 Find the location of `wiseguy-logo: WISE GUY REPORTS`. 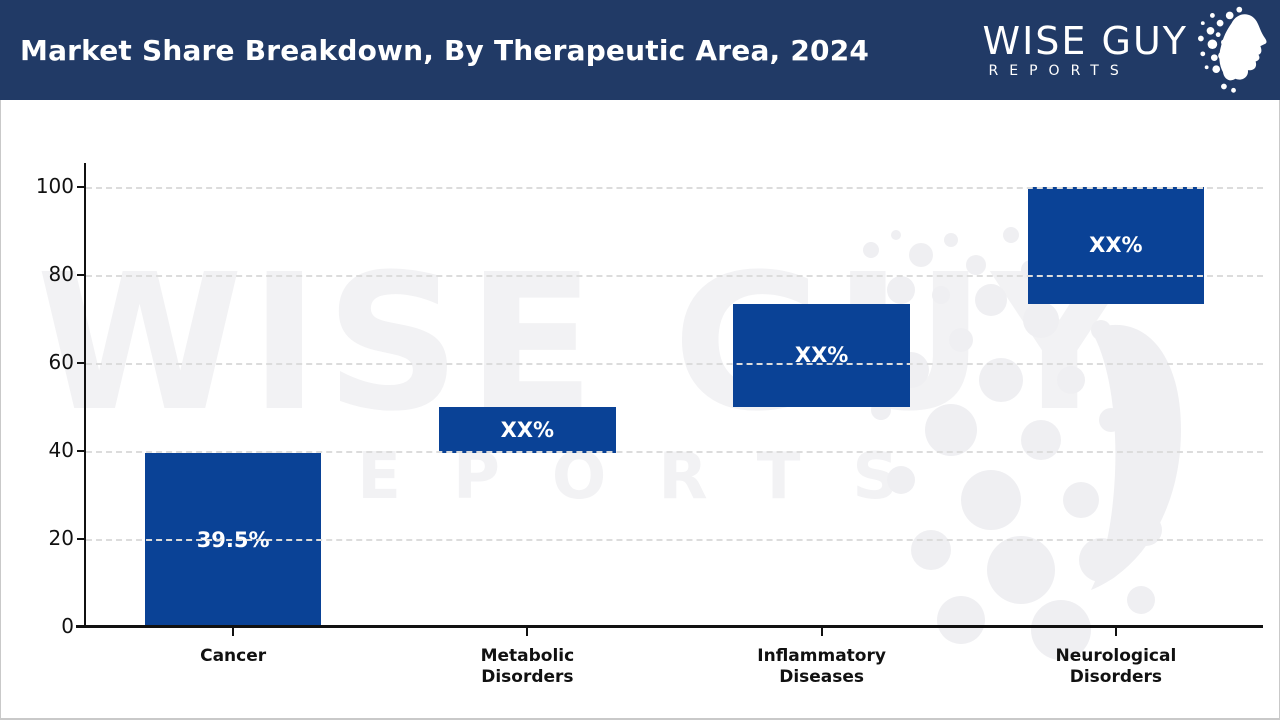

wiseguy-logo: WISE GUY REPORTS is located at coordinates (1126, 50).